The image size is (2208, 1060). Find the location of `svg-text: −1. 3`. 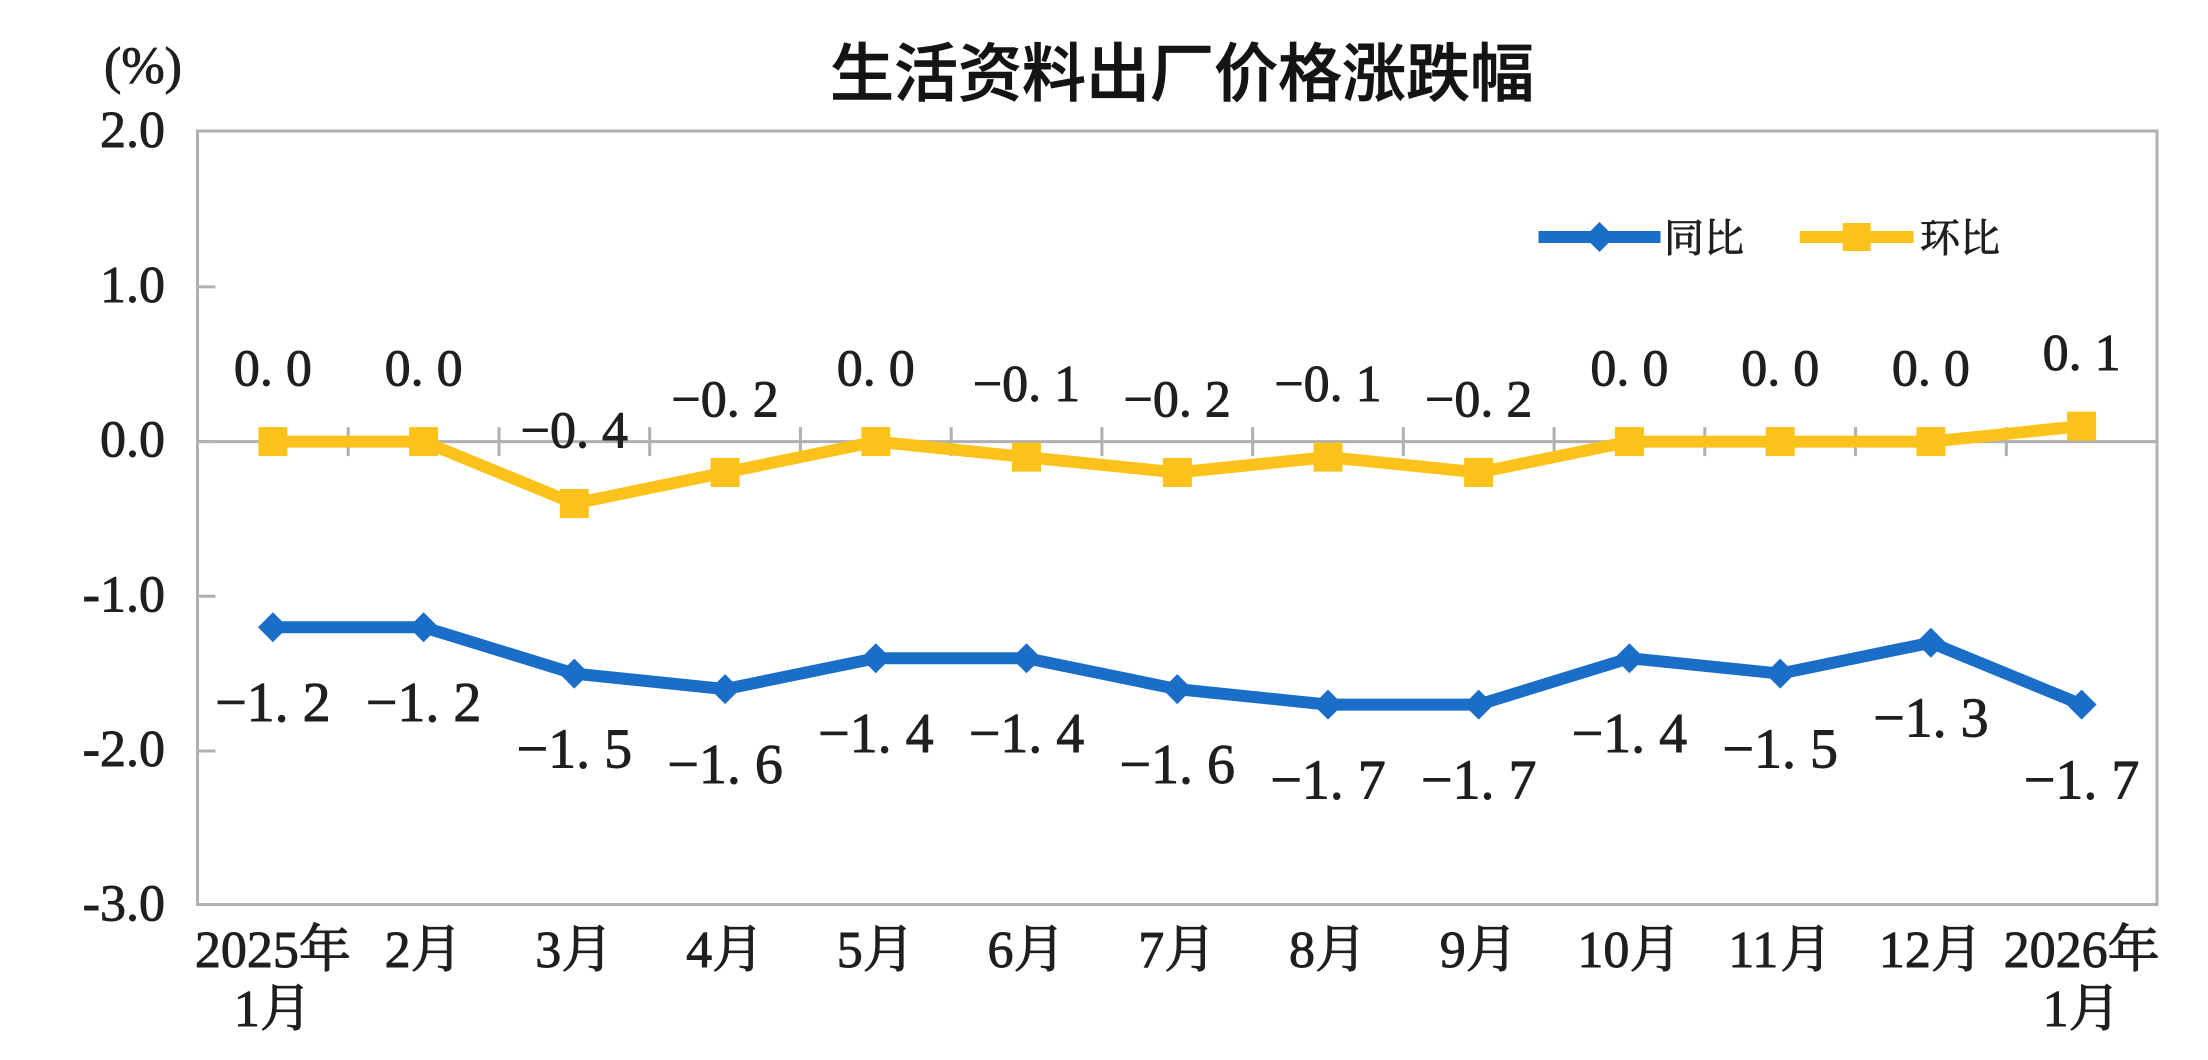

svg-text: −1. 3 is located at coordinates (1931, 719).